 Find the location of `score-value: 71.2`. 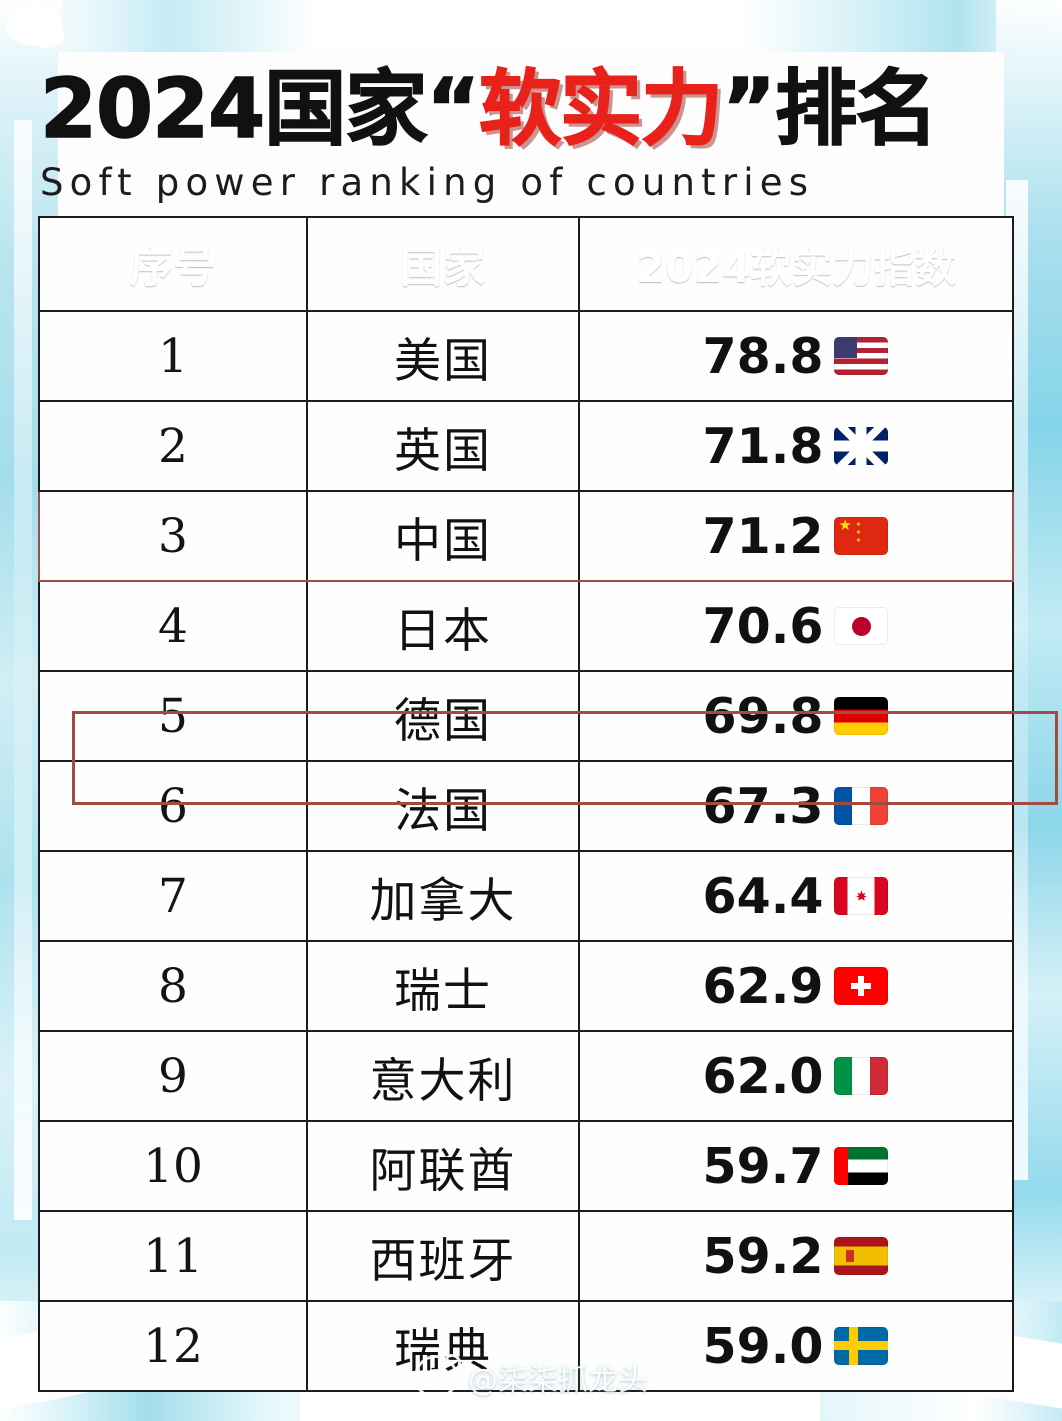

score-value: 71.2 is located at coordinates (763, 536).